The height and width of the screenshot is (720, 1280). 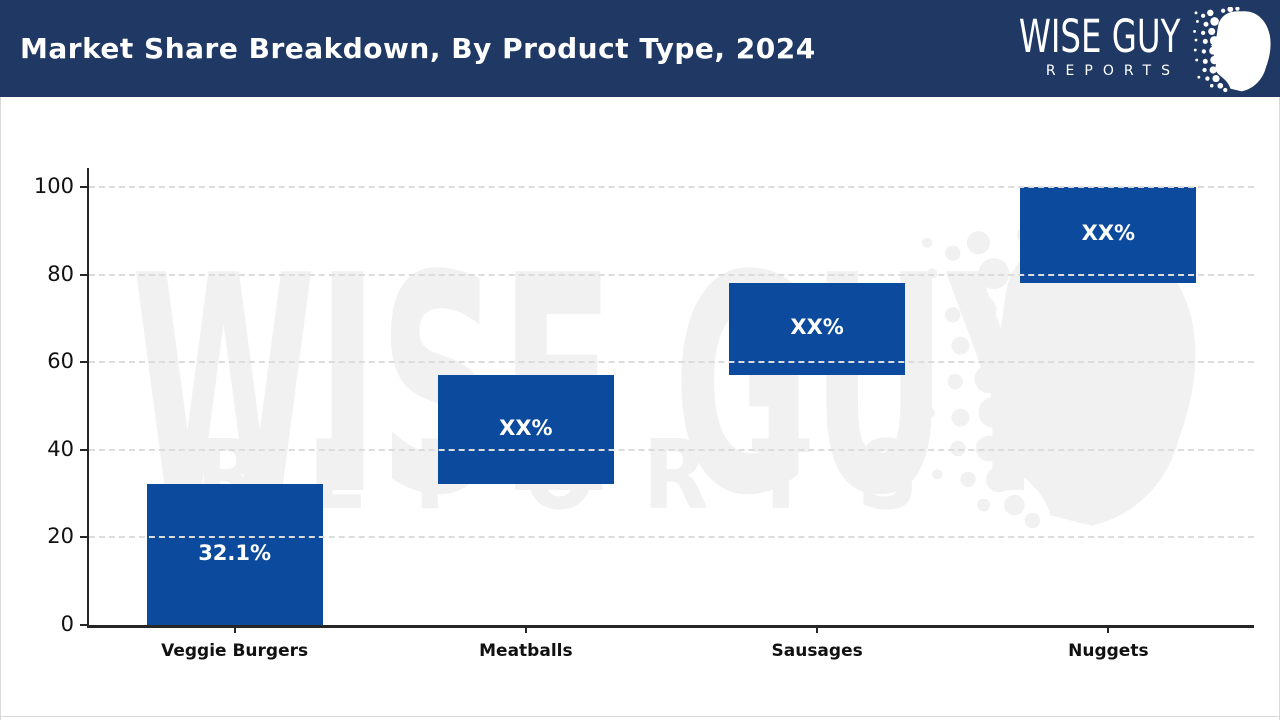 What do you see at coordinates (60, 448) in the screenshot?
I see `y-axis-tick-label: 40` at bounding box center [60, 448].